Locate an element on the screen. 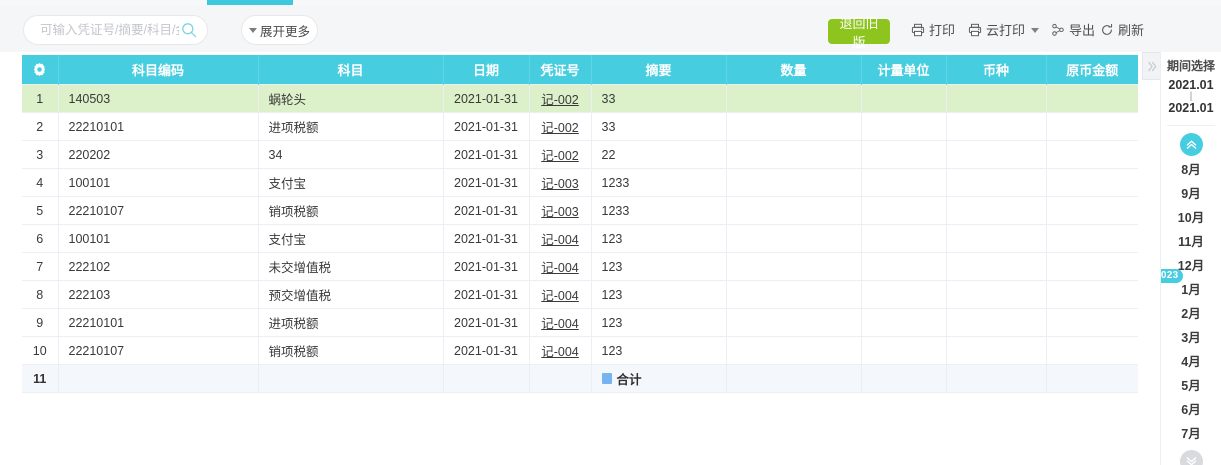  cell-abstract: 22 is located at coordinates (659, 154).